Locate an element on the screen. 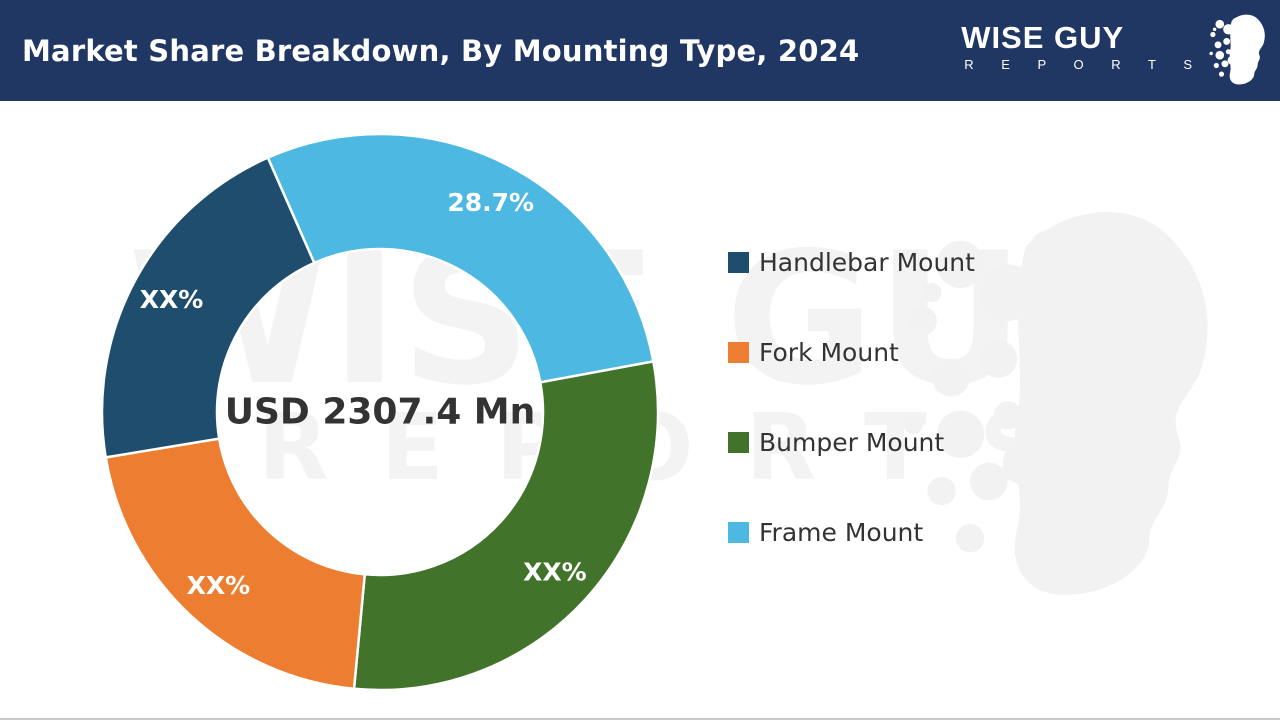 This screenshot has width=1280, height=720. legend-label: Fork Mount is located at coordinates (829, 352).